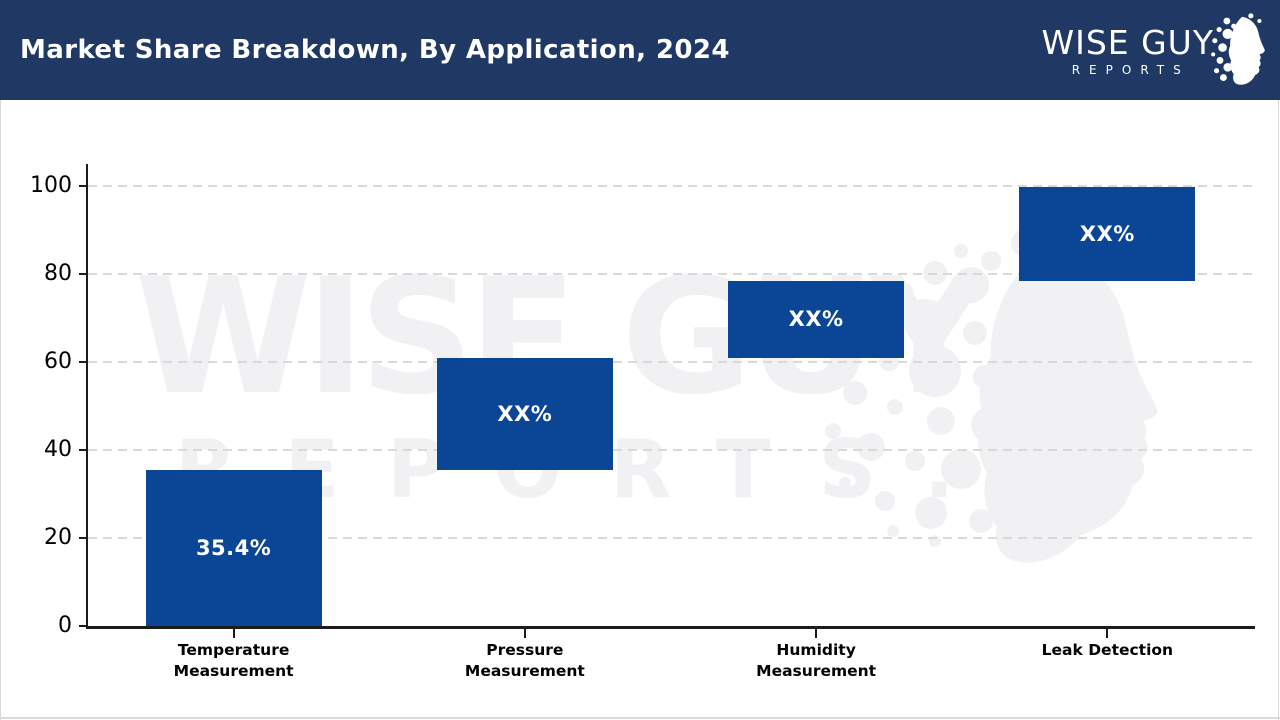 The height and width of the screenshot is (720, 1280). Describe the element at coordinates (1107, 633) in the screenshot. I see `x-tick-mark-leak-detection` at that location.